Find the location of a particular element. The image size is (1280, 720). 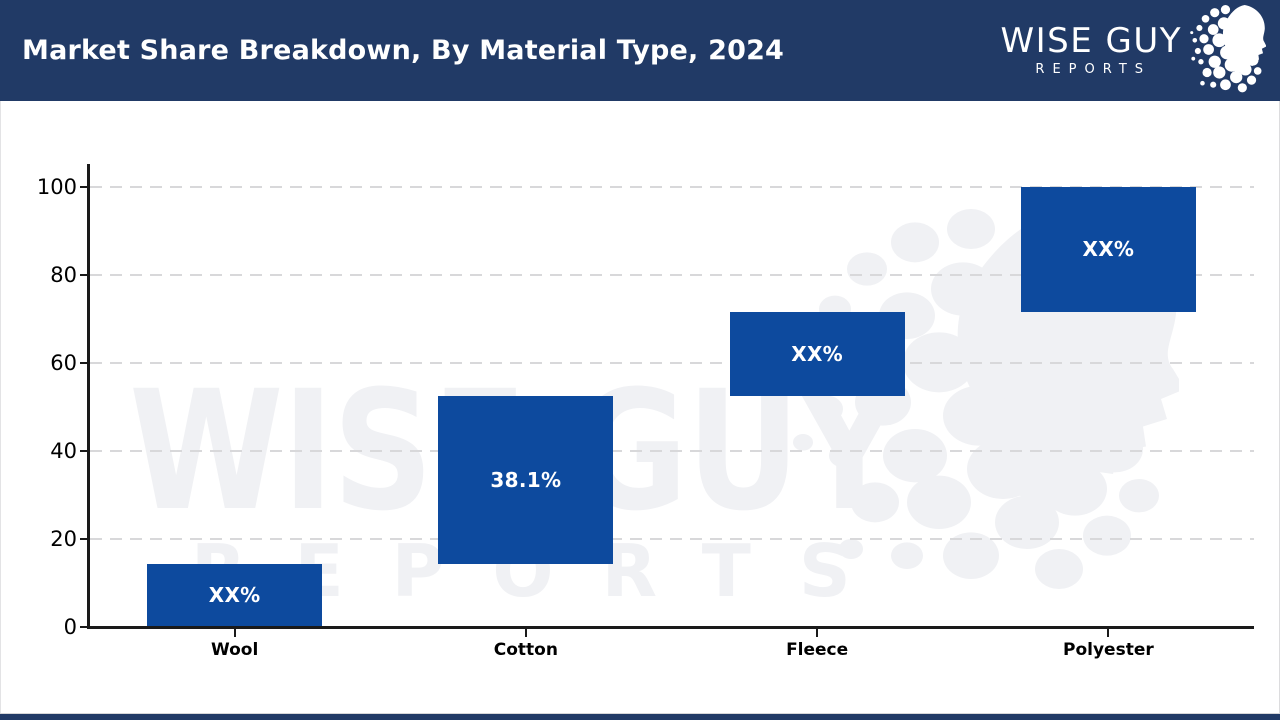

y-tick-label: 40 is located at coordinates (63, 451).